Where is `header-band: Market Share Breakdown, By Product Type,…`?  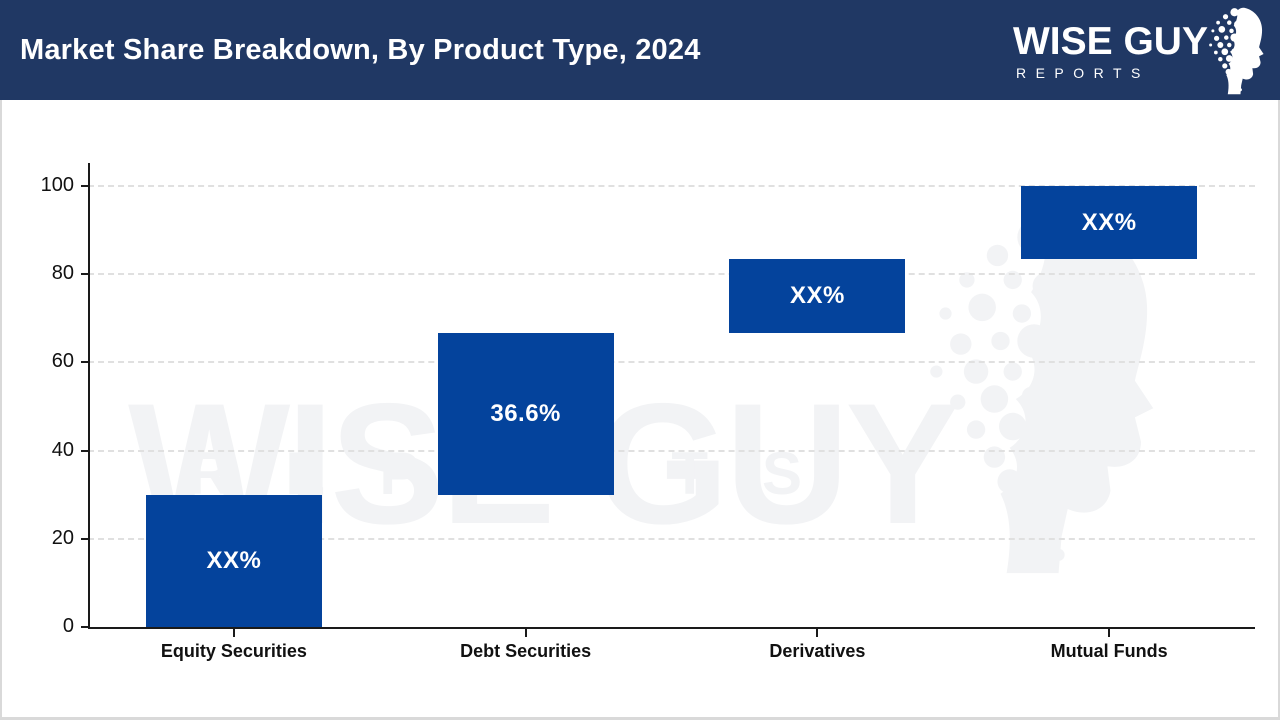
header-band: Market Share Breakdown, By Product Type,… is located at coordinates (640, 50).